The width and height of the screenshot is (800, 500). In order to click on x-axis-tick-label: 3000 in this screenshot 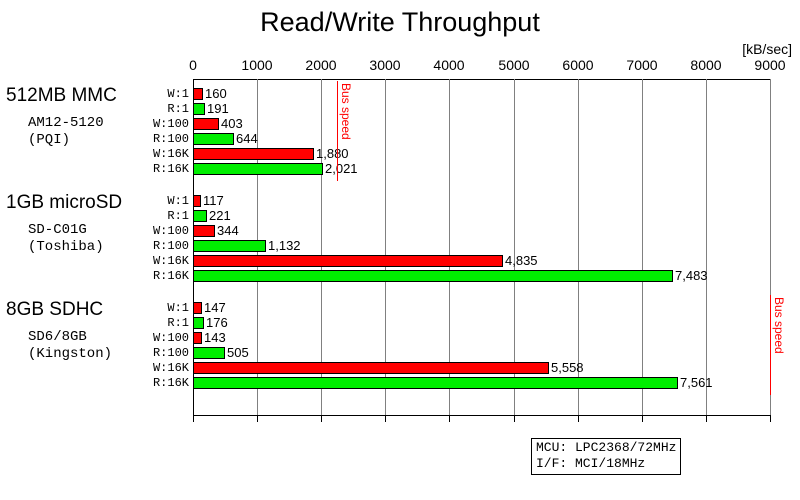, I will do `click(385, 65)`.